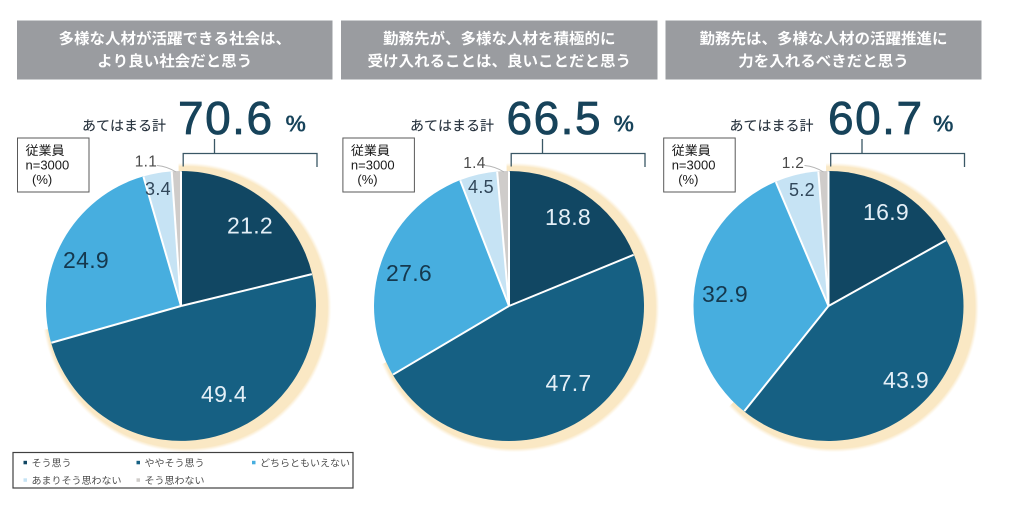 The width and height of the screenshot is (1010, 515). I want to click on svg-text: 5.2, so click(802, 190).